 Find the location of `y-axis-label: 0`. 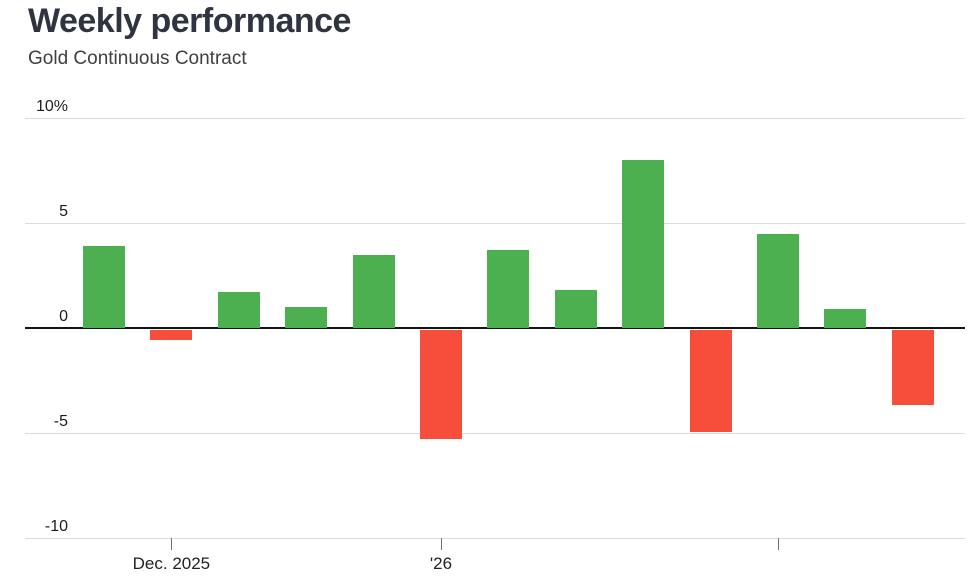

y-axis-label: 0 is located at coordinates (63, 316).